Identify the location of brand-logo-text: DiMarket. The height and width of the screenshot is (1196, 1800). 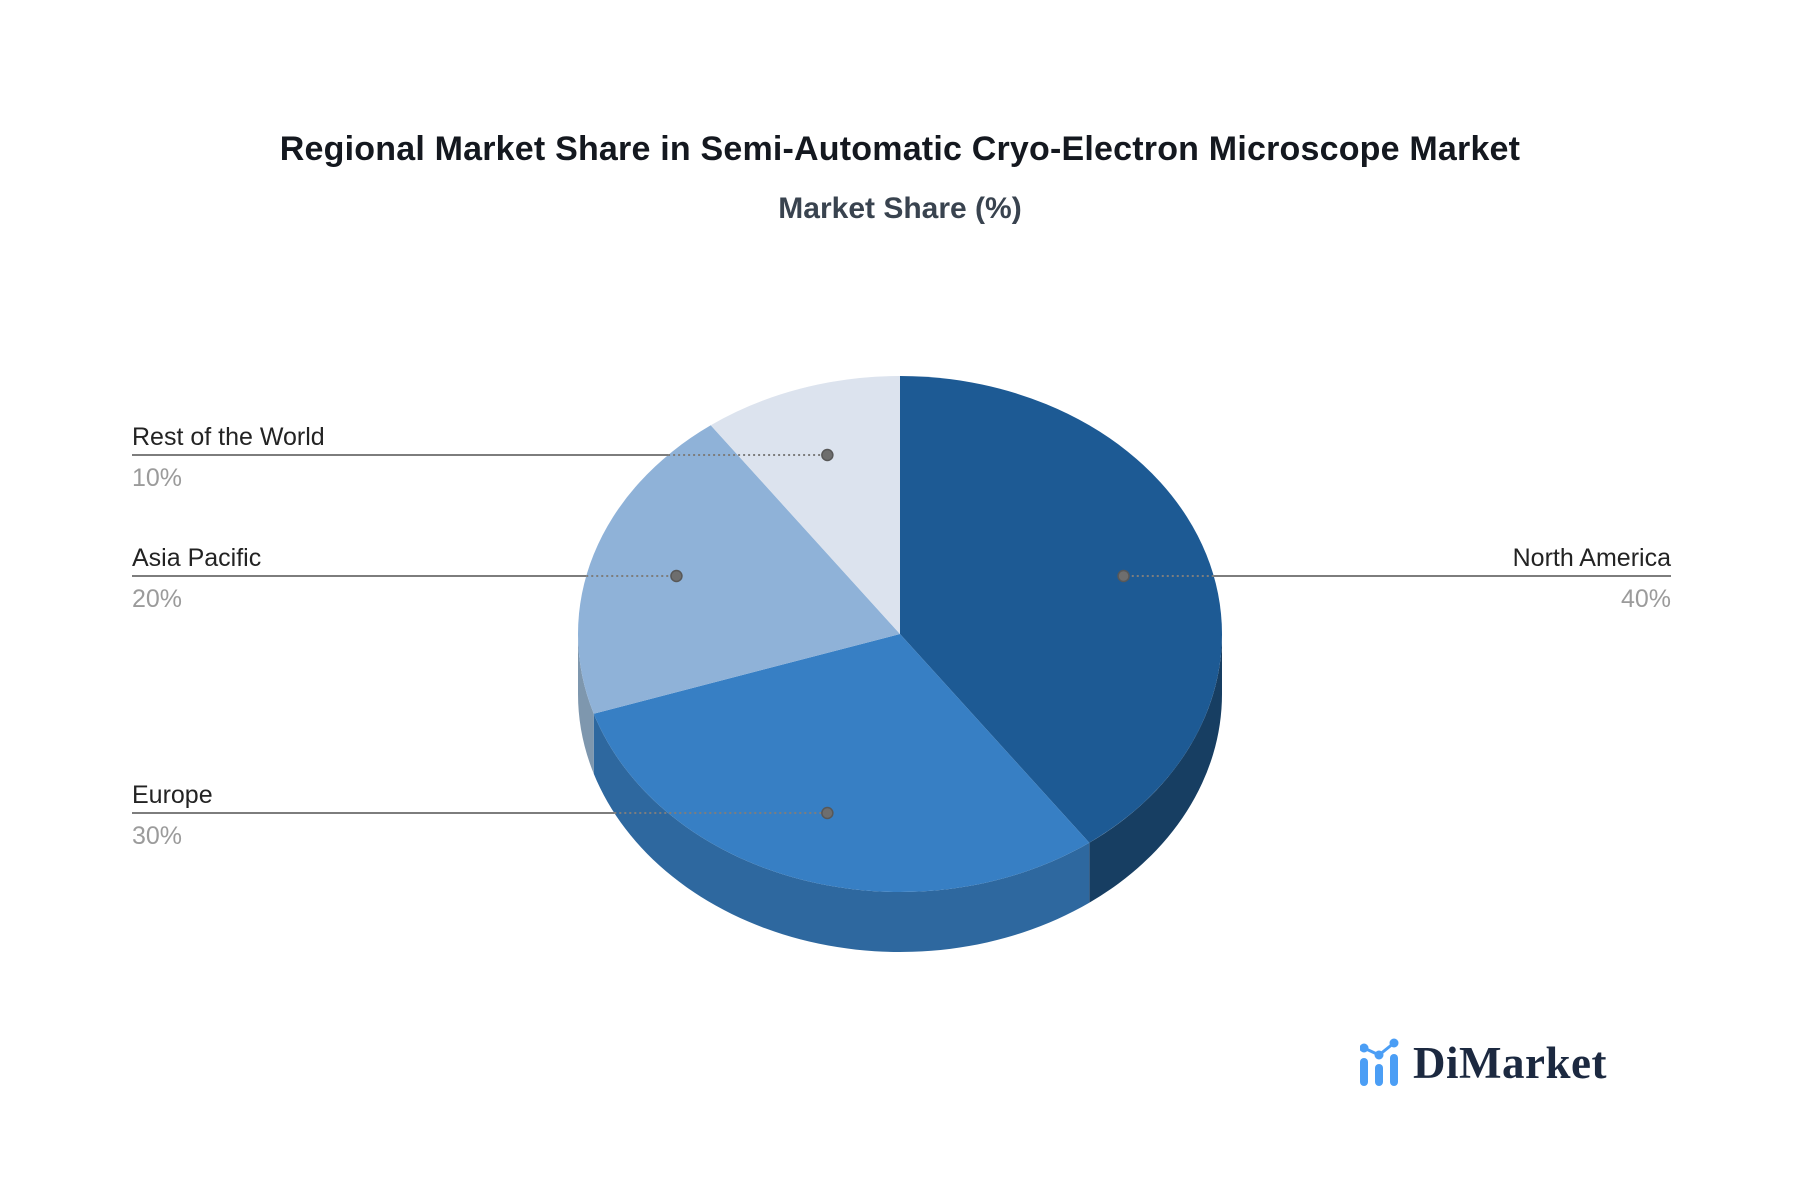
(1510, 1063).